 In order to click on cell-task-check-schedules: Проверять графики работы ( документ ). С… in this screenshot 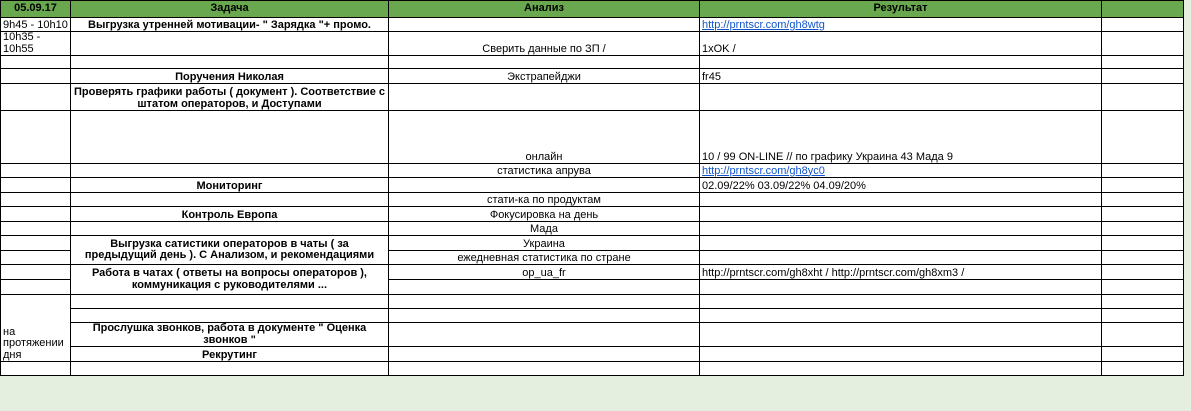, I will do `click(229, 97)`.